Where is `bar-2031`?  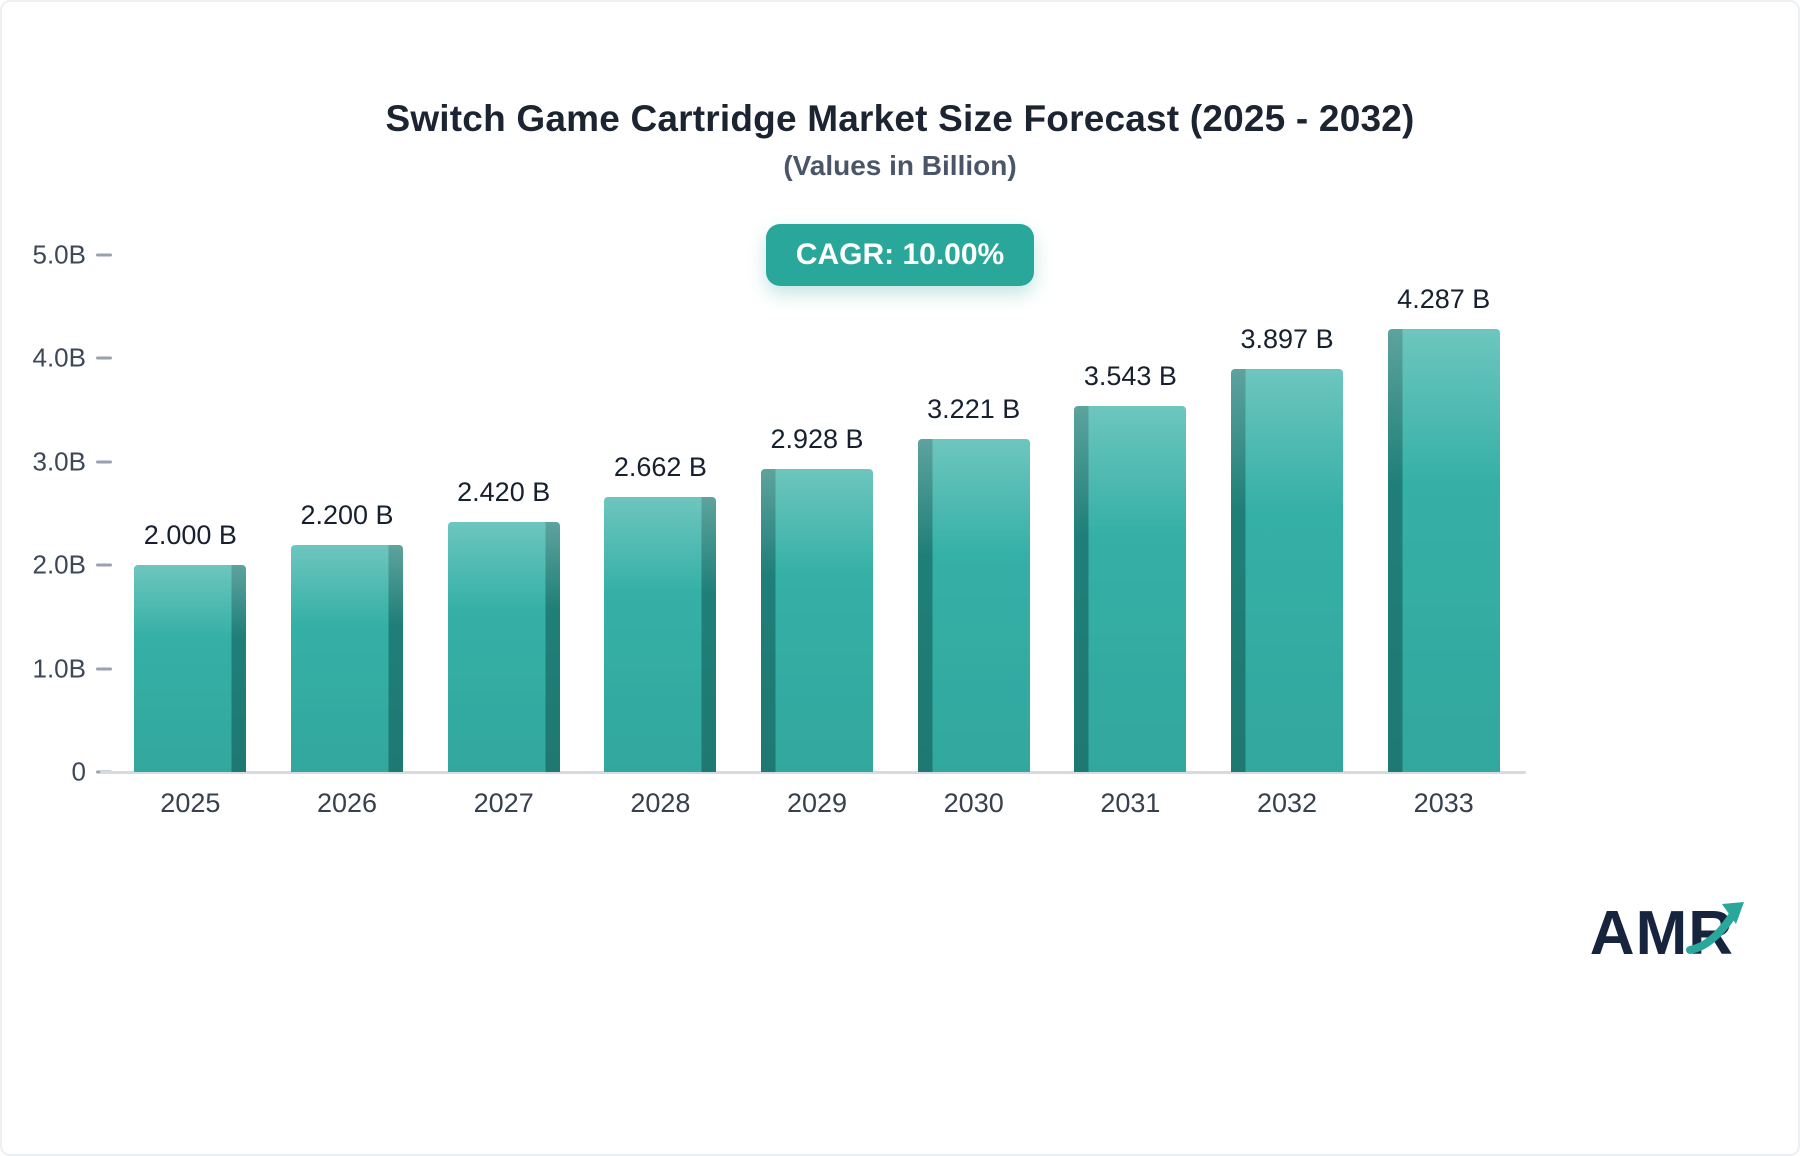
bar-2031 is located at coordinates (1130, 588).